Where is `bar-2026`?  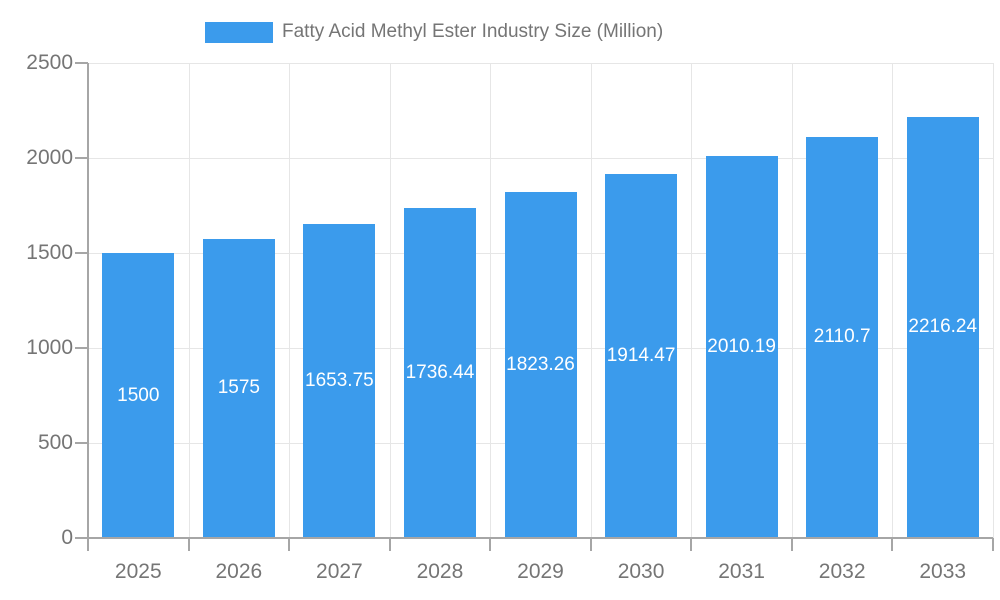 bar-2026 is located at coordinates (238, 388).